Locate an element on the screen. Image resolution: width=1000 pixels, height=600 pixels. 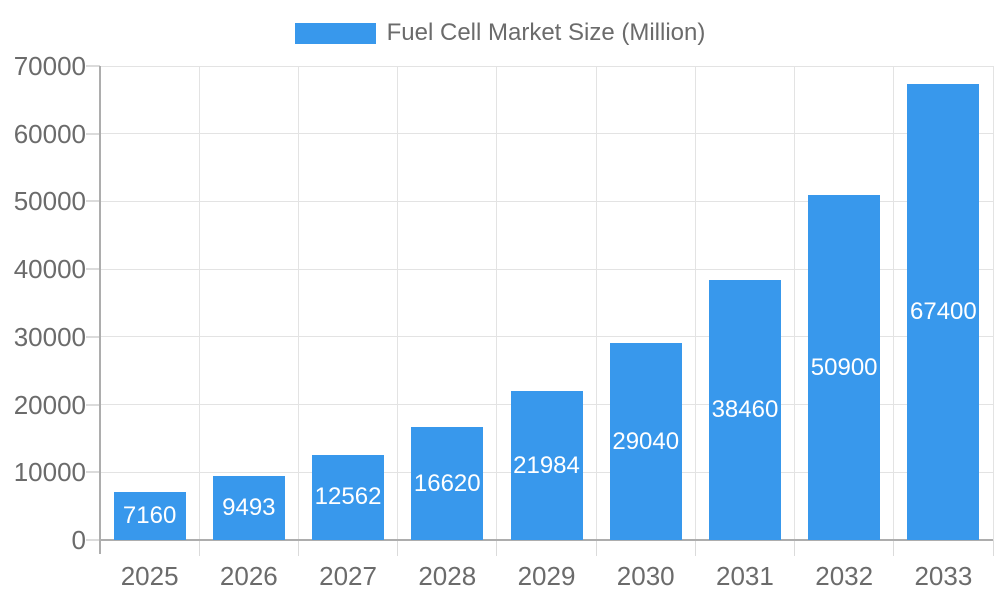
x-axis-label: 2033 is located at coordinates (943, 576).